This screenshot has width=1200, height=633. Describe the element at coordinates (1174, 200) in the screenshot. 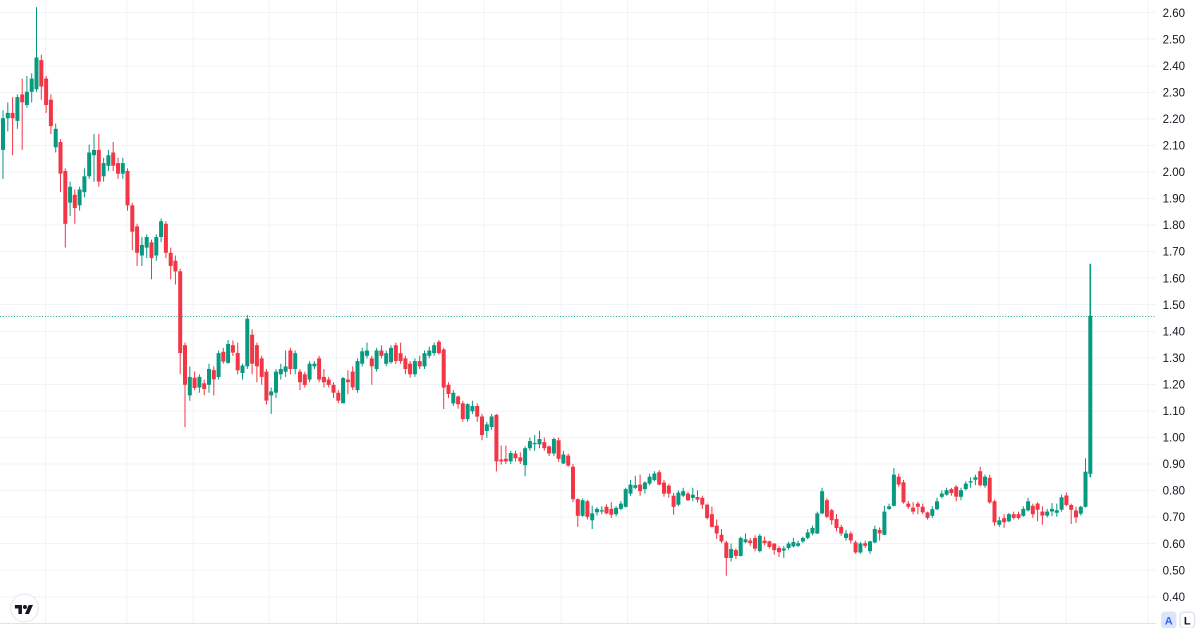

I see `svg-text: 1.90` at that location.